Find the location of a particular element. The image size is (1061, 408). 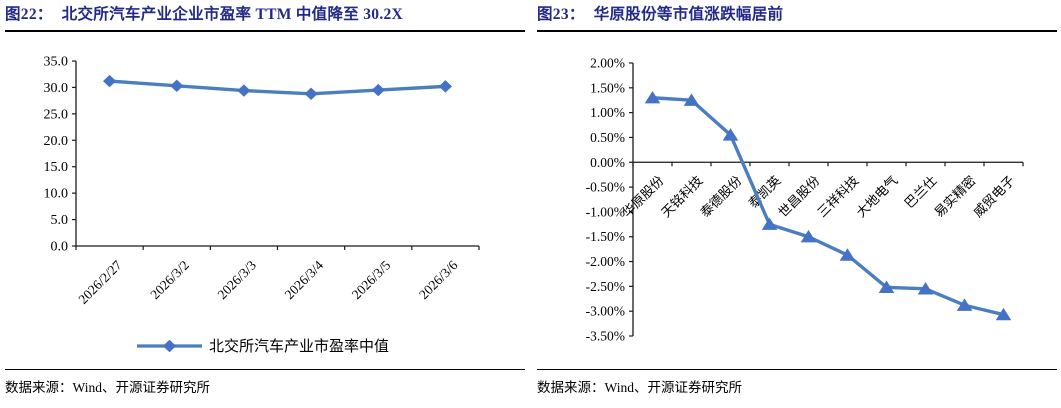

y-tick-label: 20.0 is located at coordinates (56, 141).